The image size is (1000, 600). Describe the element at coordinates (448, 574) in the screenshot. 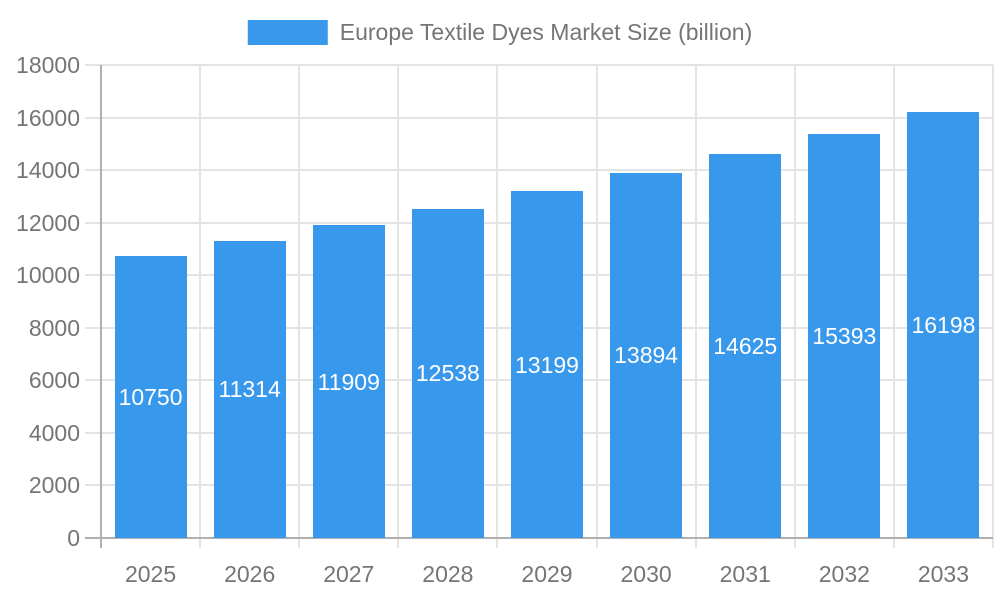

I see `x-tick-label: 2028` at that location.